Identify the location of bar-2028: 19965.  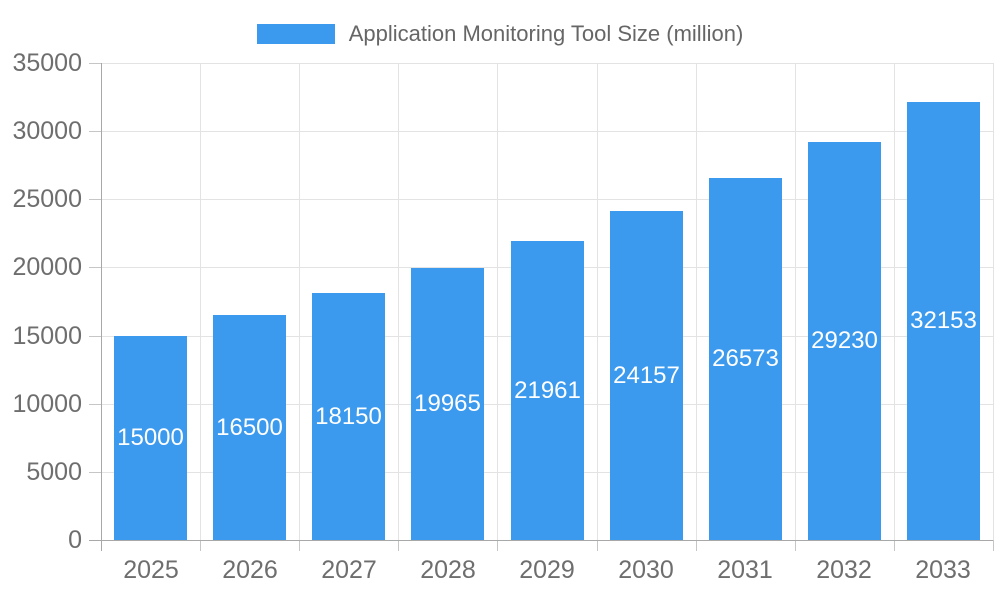
(447, 404).